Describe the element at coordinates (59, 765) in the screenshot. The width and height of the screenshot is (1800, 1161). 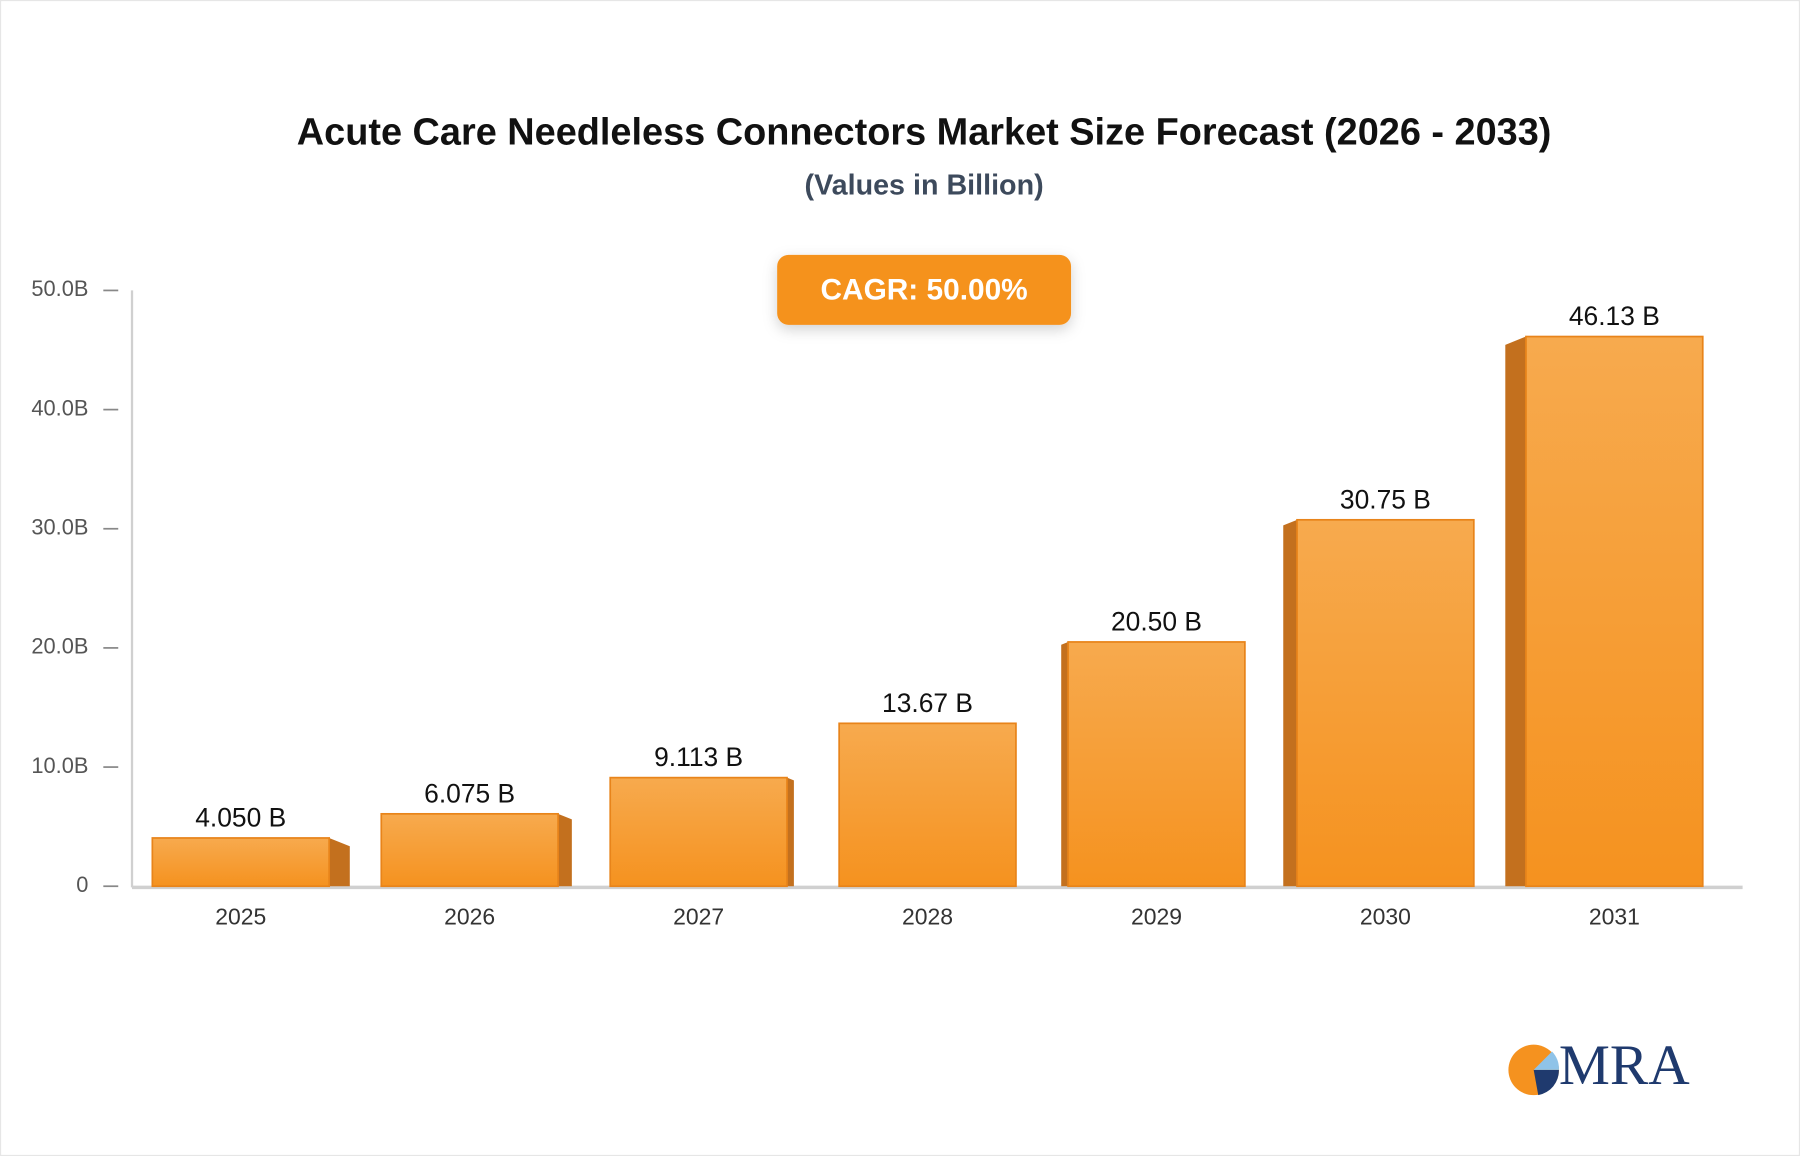
I see `y-tick-label: 10.0B` at that location.